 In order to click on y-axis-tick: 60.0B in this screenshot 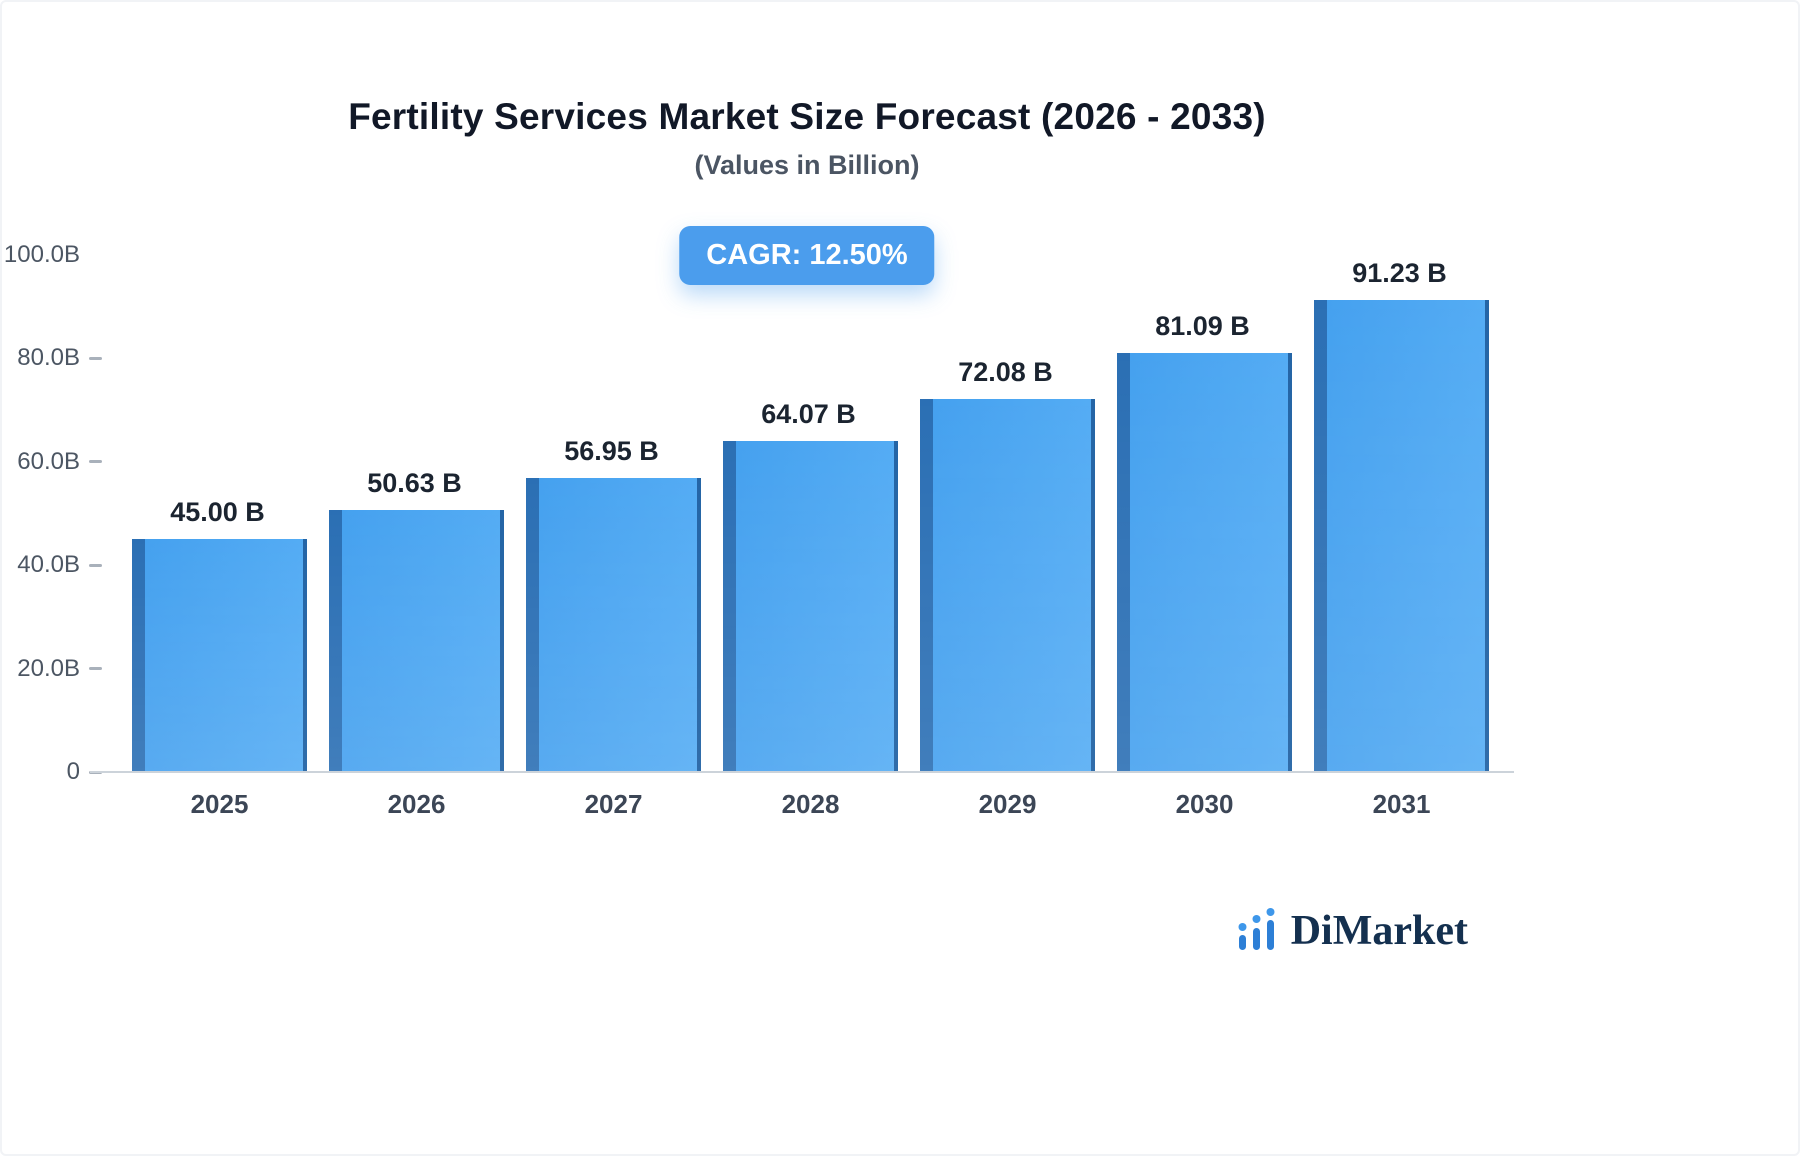, I will do `click(59, 462)`.